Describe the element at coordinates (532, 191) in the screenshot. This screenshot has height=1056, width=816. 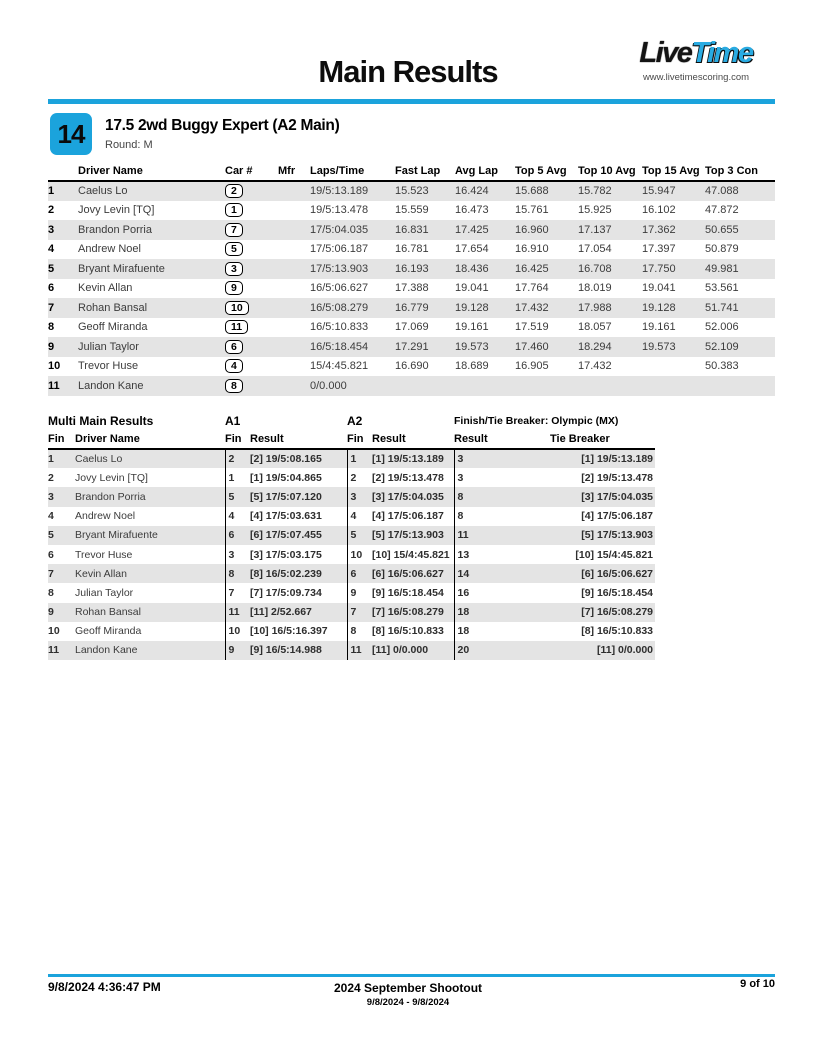
I see `cell-top5-avg: 15.688` at that location.